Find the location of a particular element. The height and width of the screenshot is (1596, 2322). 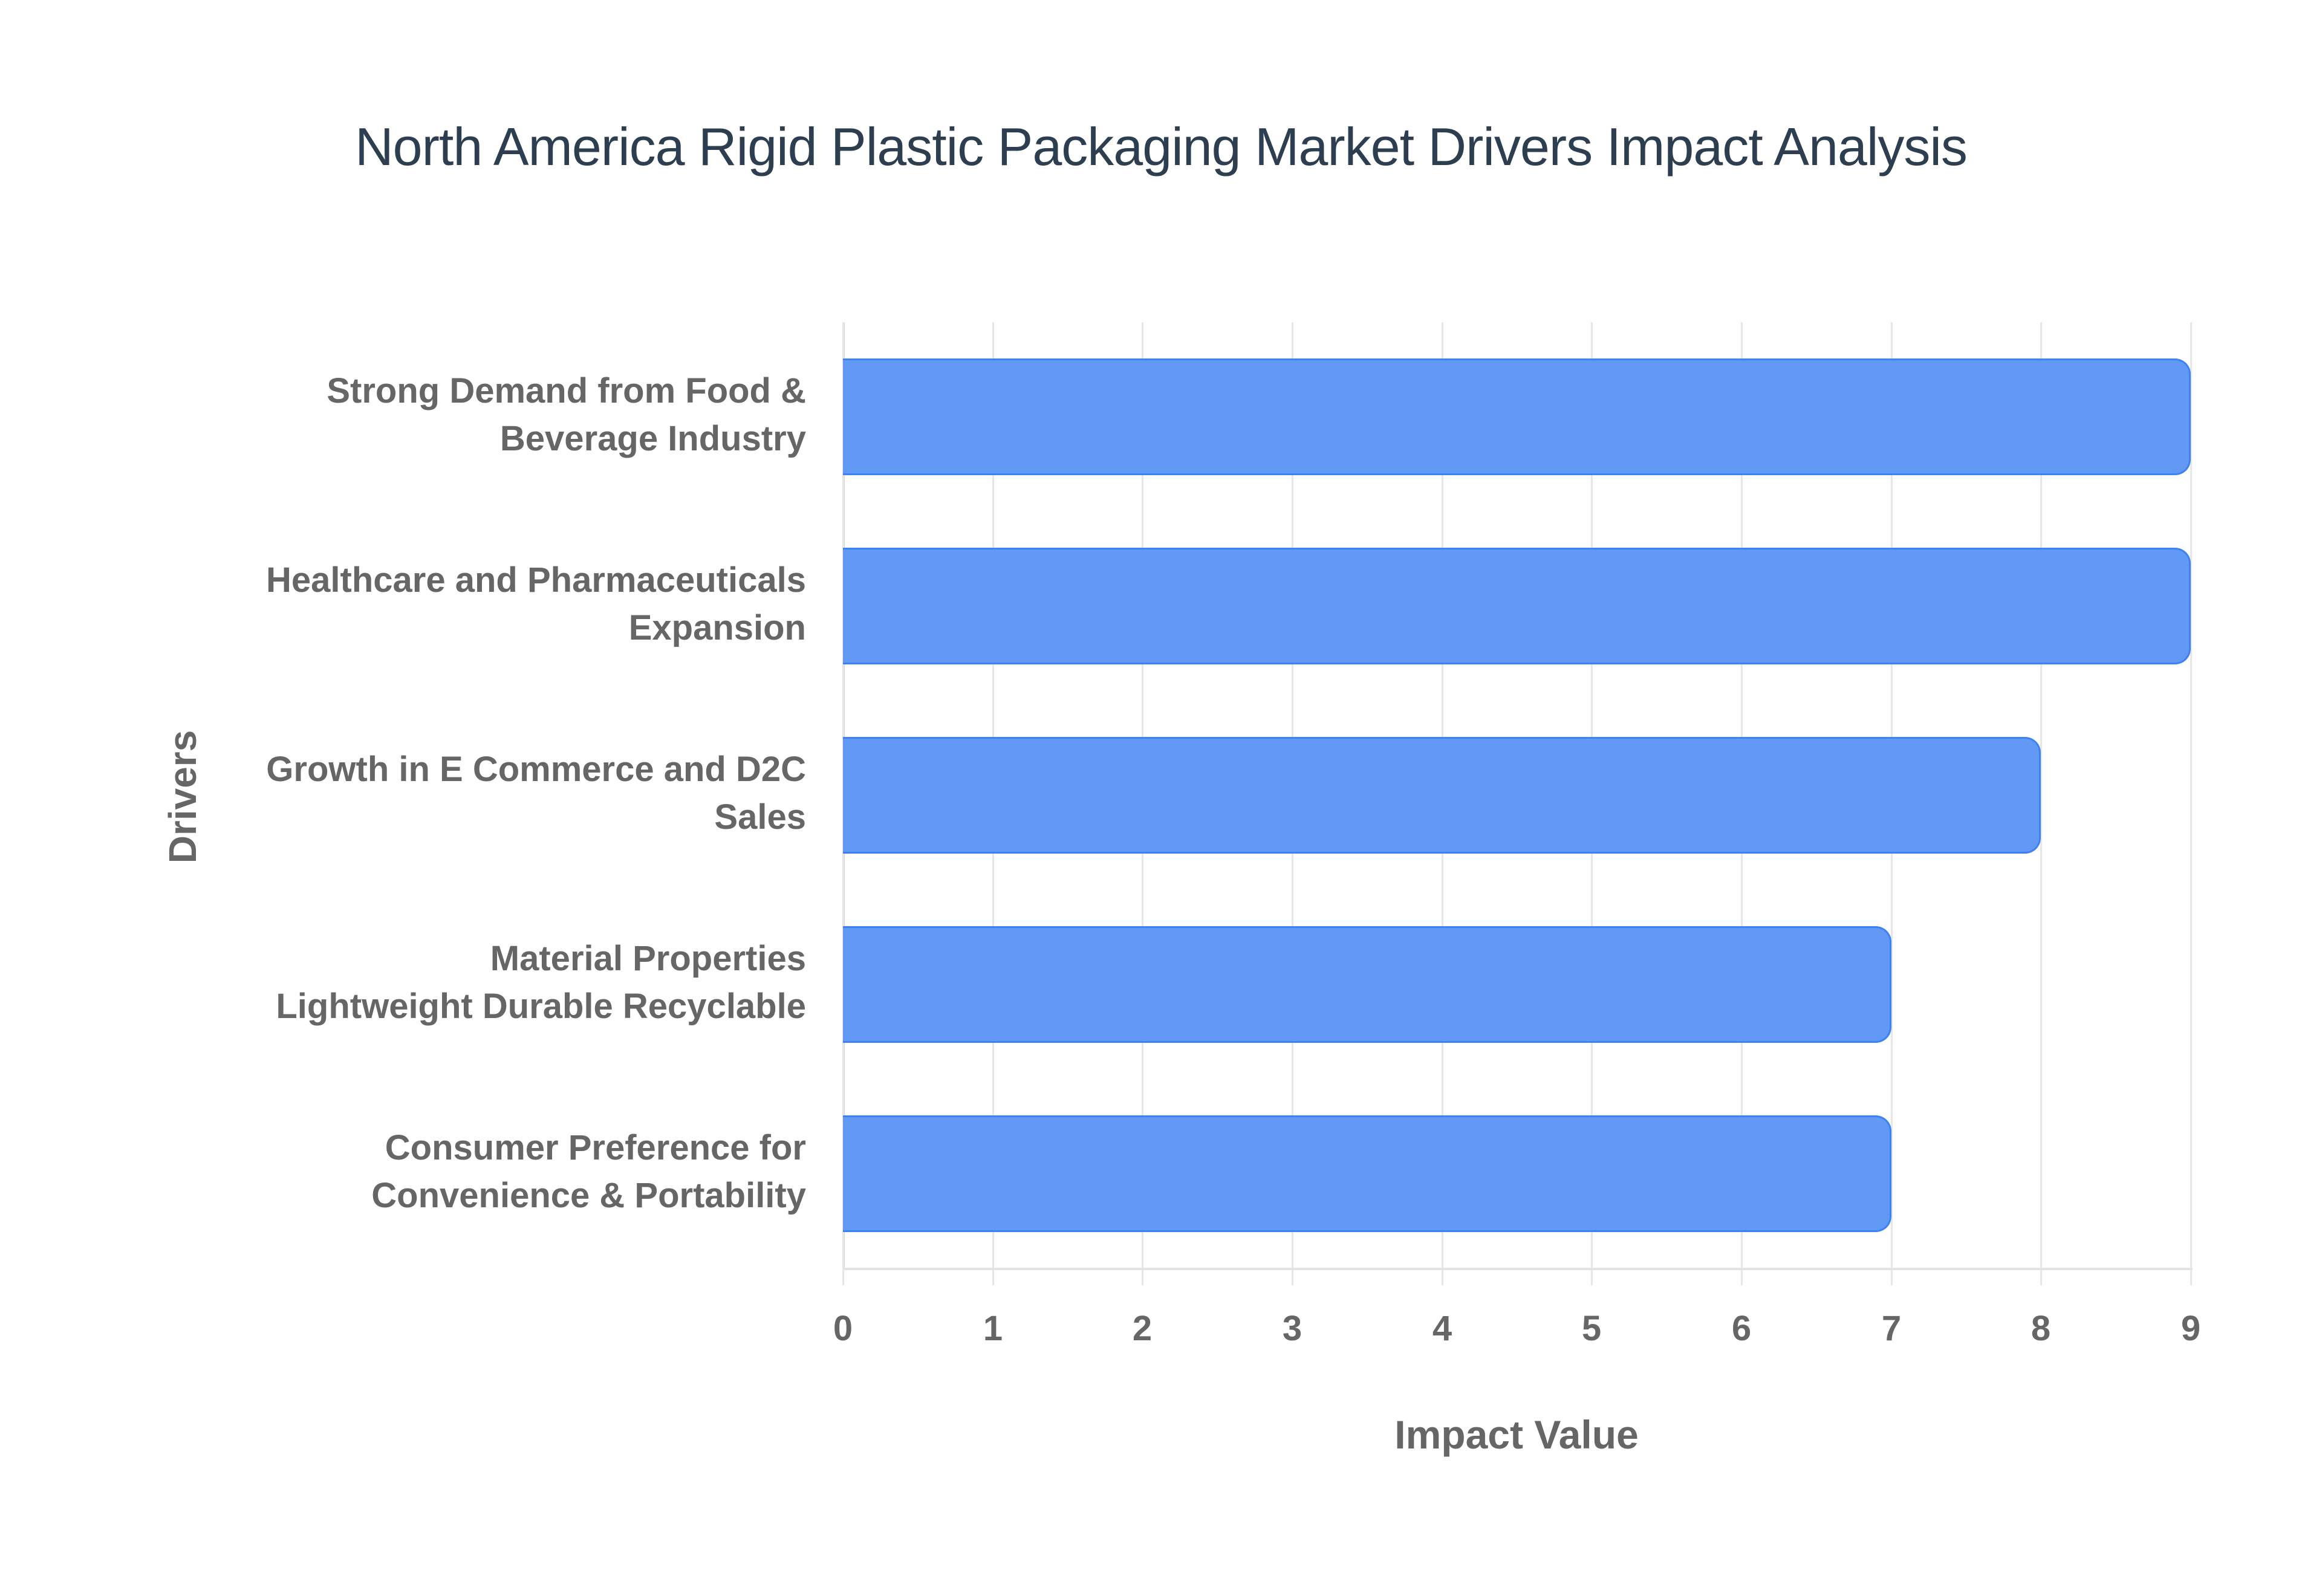

category-label-line: Beverage Industry is located at coordinates (652, 438).